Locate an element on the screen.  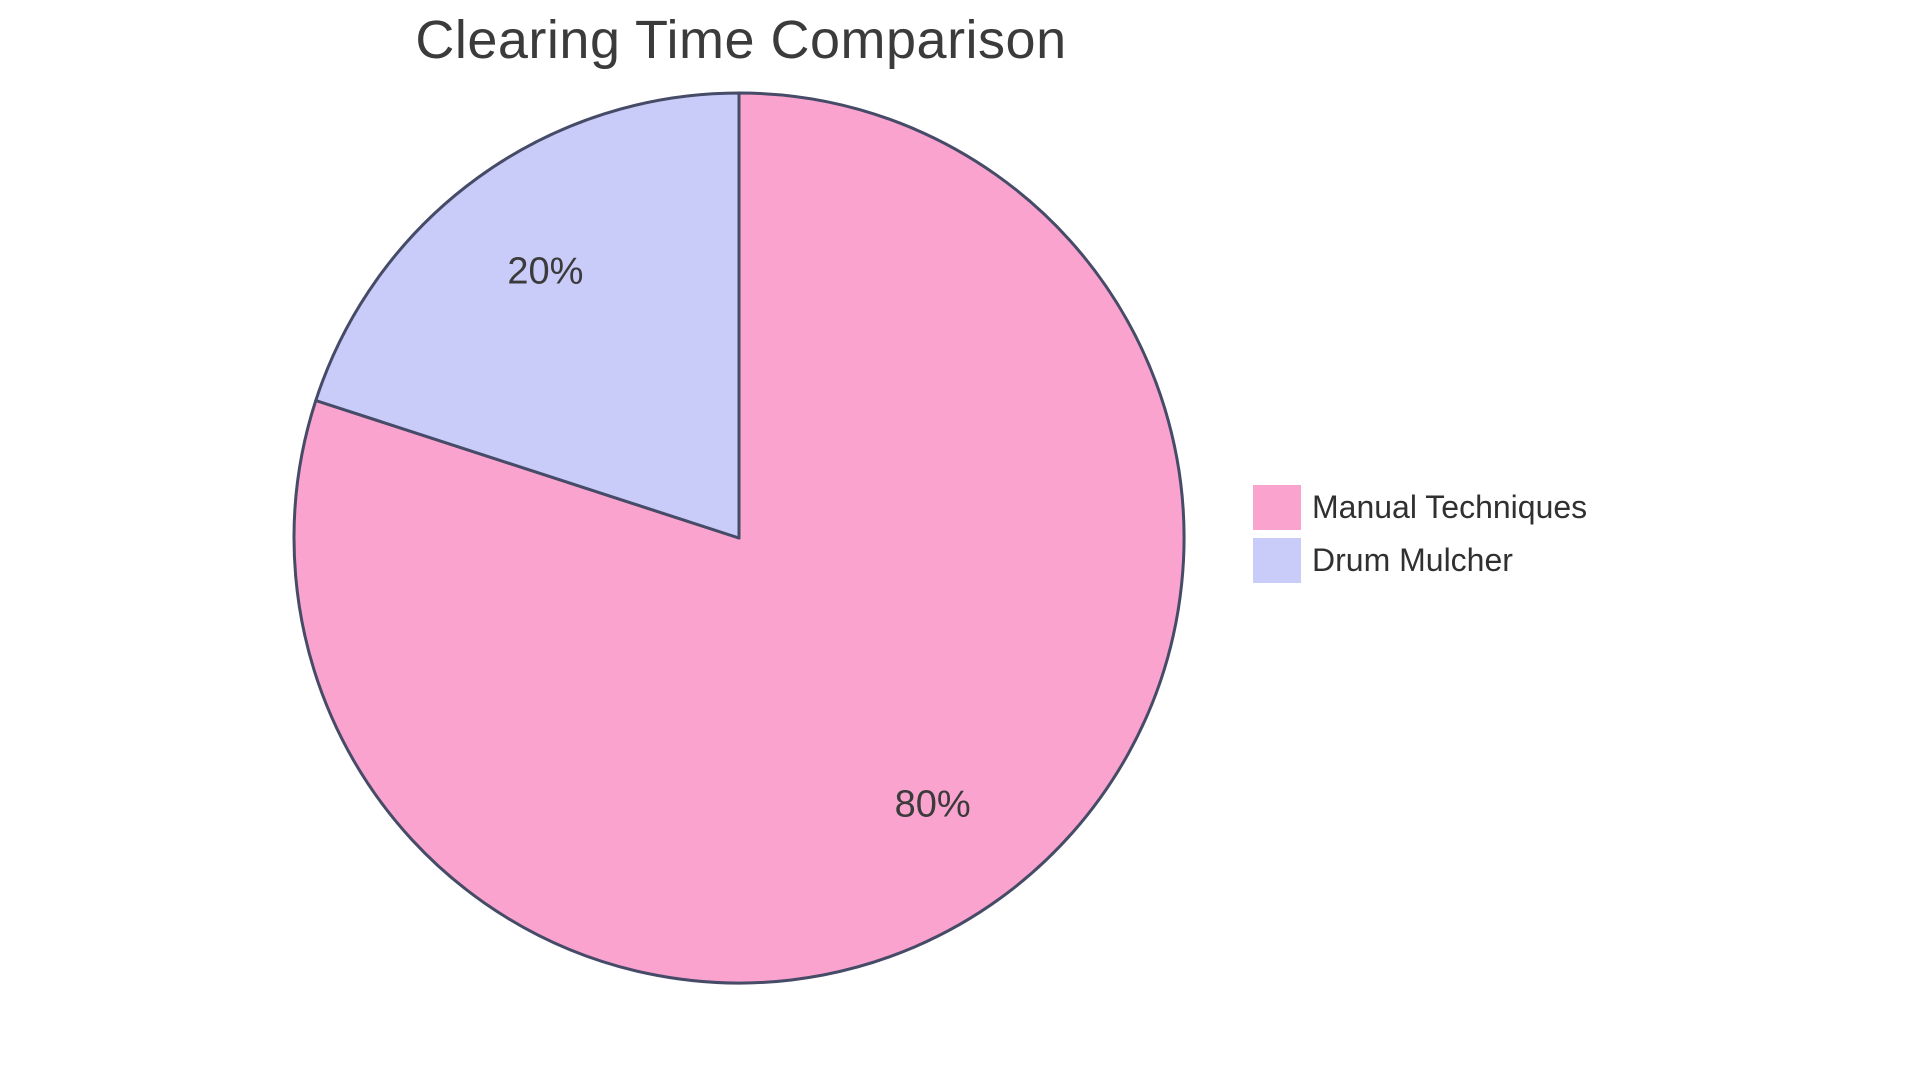
chart-title: Clearing Time Comparison is located at coordinates (741, 40).